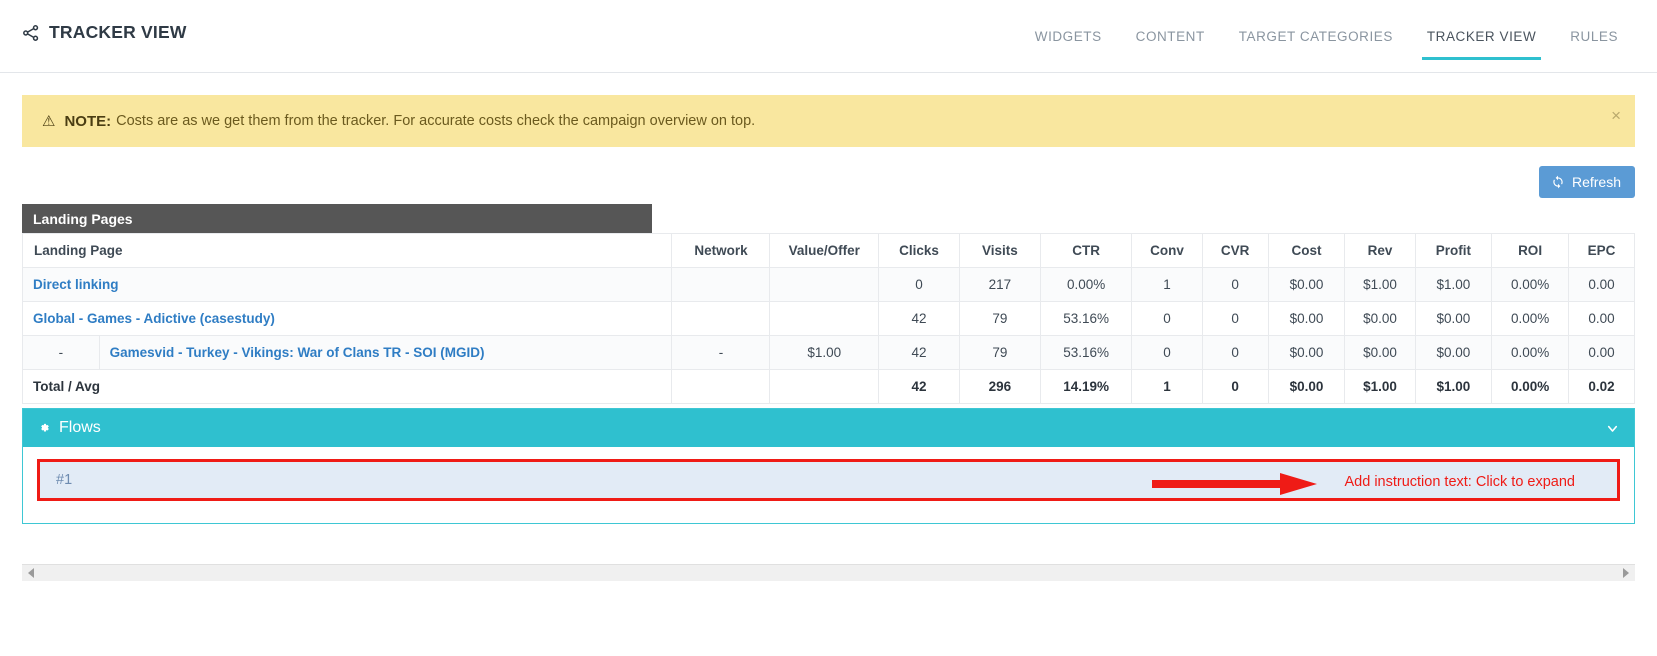  I want to click on col-landing-page: Landing Page, so click(347, 250).